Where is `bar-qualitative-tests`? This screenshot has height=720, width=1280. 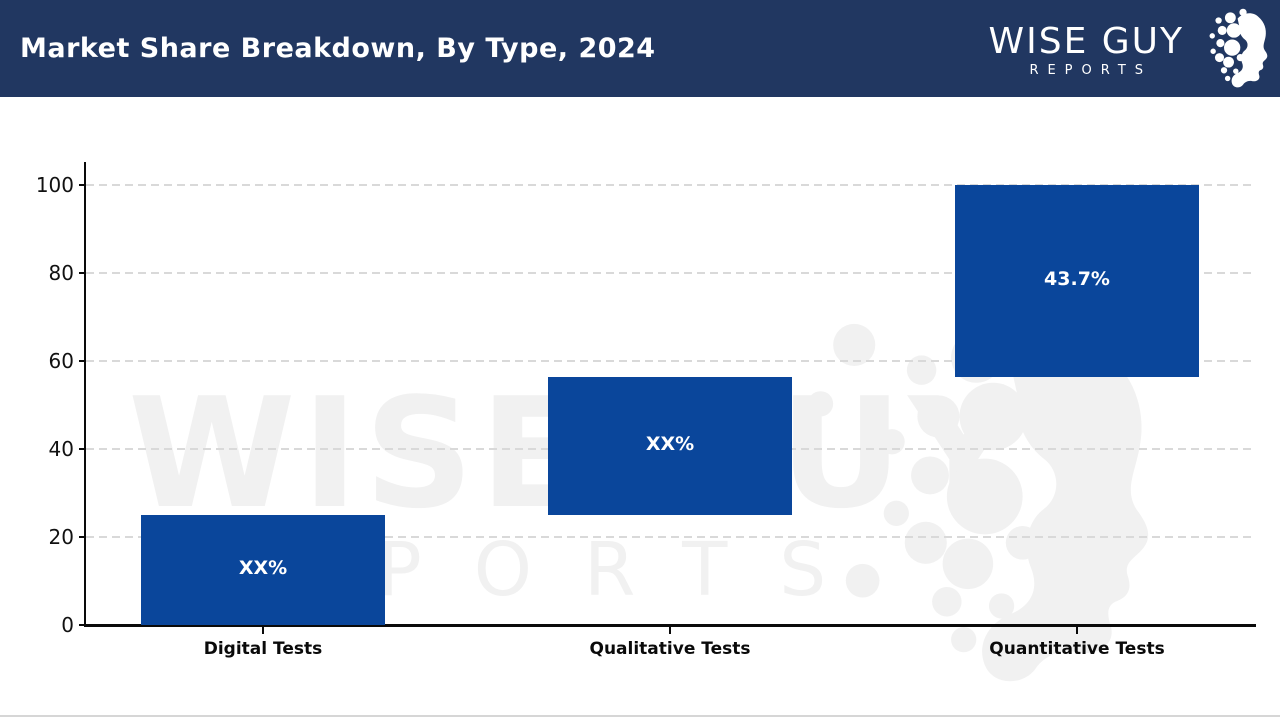
bar-qualitative-tests is located at coordinates (670, 446).